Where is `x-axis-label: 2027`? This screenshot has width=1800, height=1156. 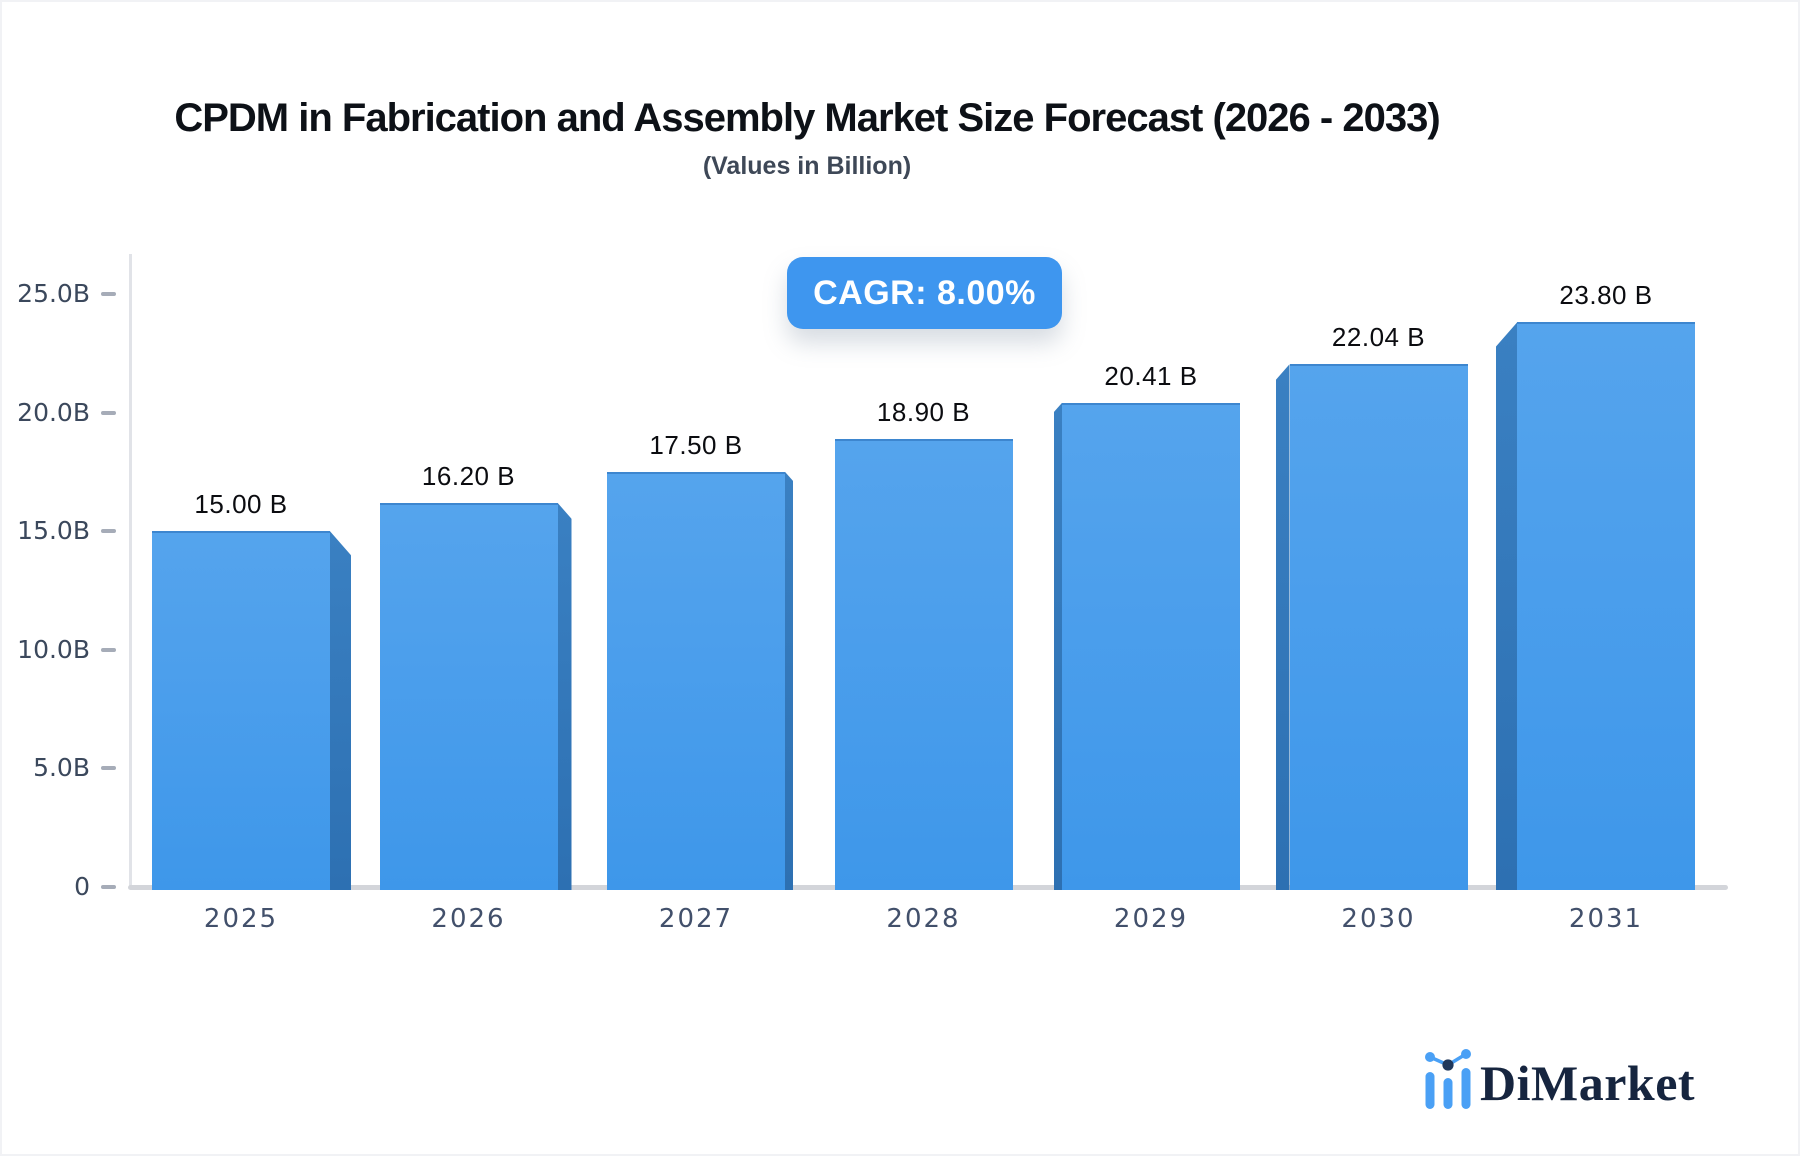
x-axis-label: 2027 is located at coordinates (696, 919).